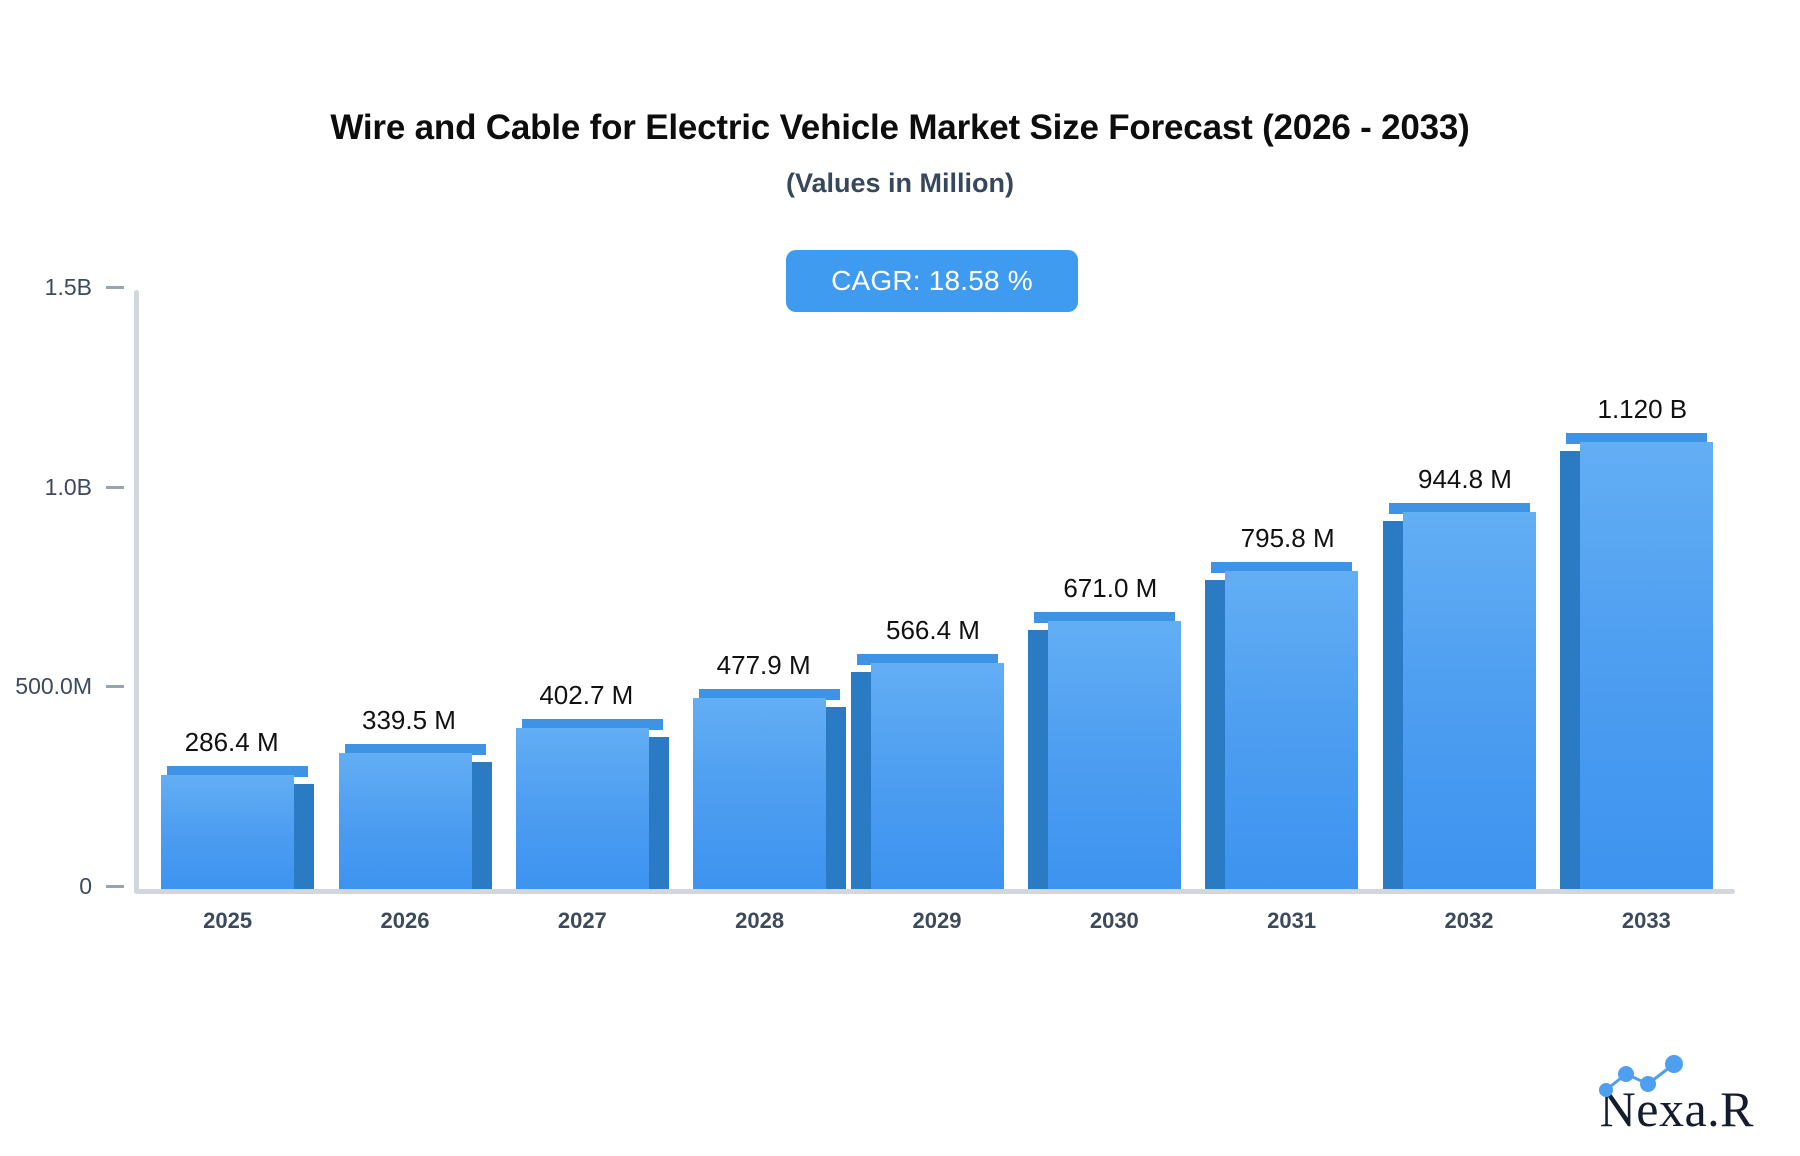 Image resolution: width=1800 pixels, height=1156 pixels. I want to click on logo-text: Nexa.R, so click(1676, 1109).